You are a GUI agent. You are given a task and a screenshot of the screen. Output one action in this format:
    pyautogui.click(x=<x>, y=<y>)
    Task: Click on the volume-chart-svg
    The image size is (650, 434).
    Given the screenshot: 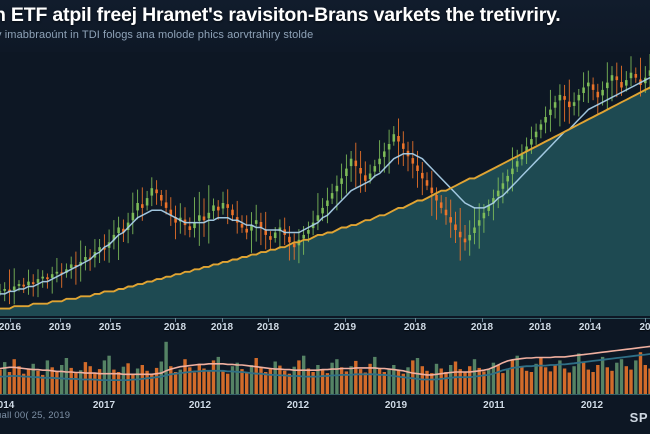 What is the action you would take?
    pyautogui.click(x=325, y=367)
    